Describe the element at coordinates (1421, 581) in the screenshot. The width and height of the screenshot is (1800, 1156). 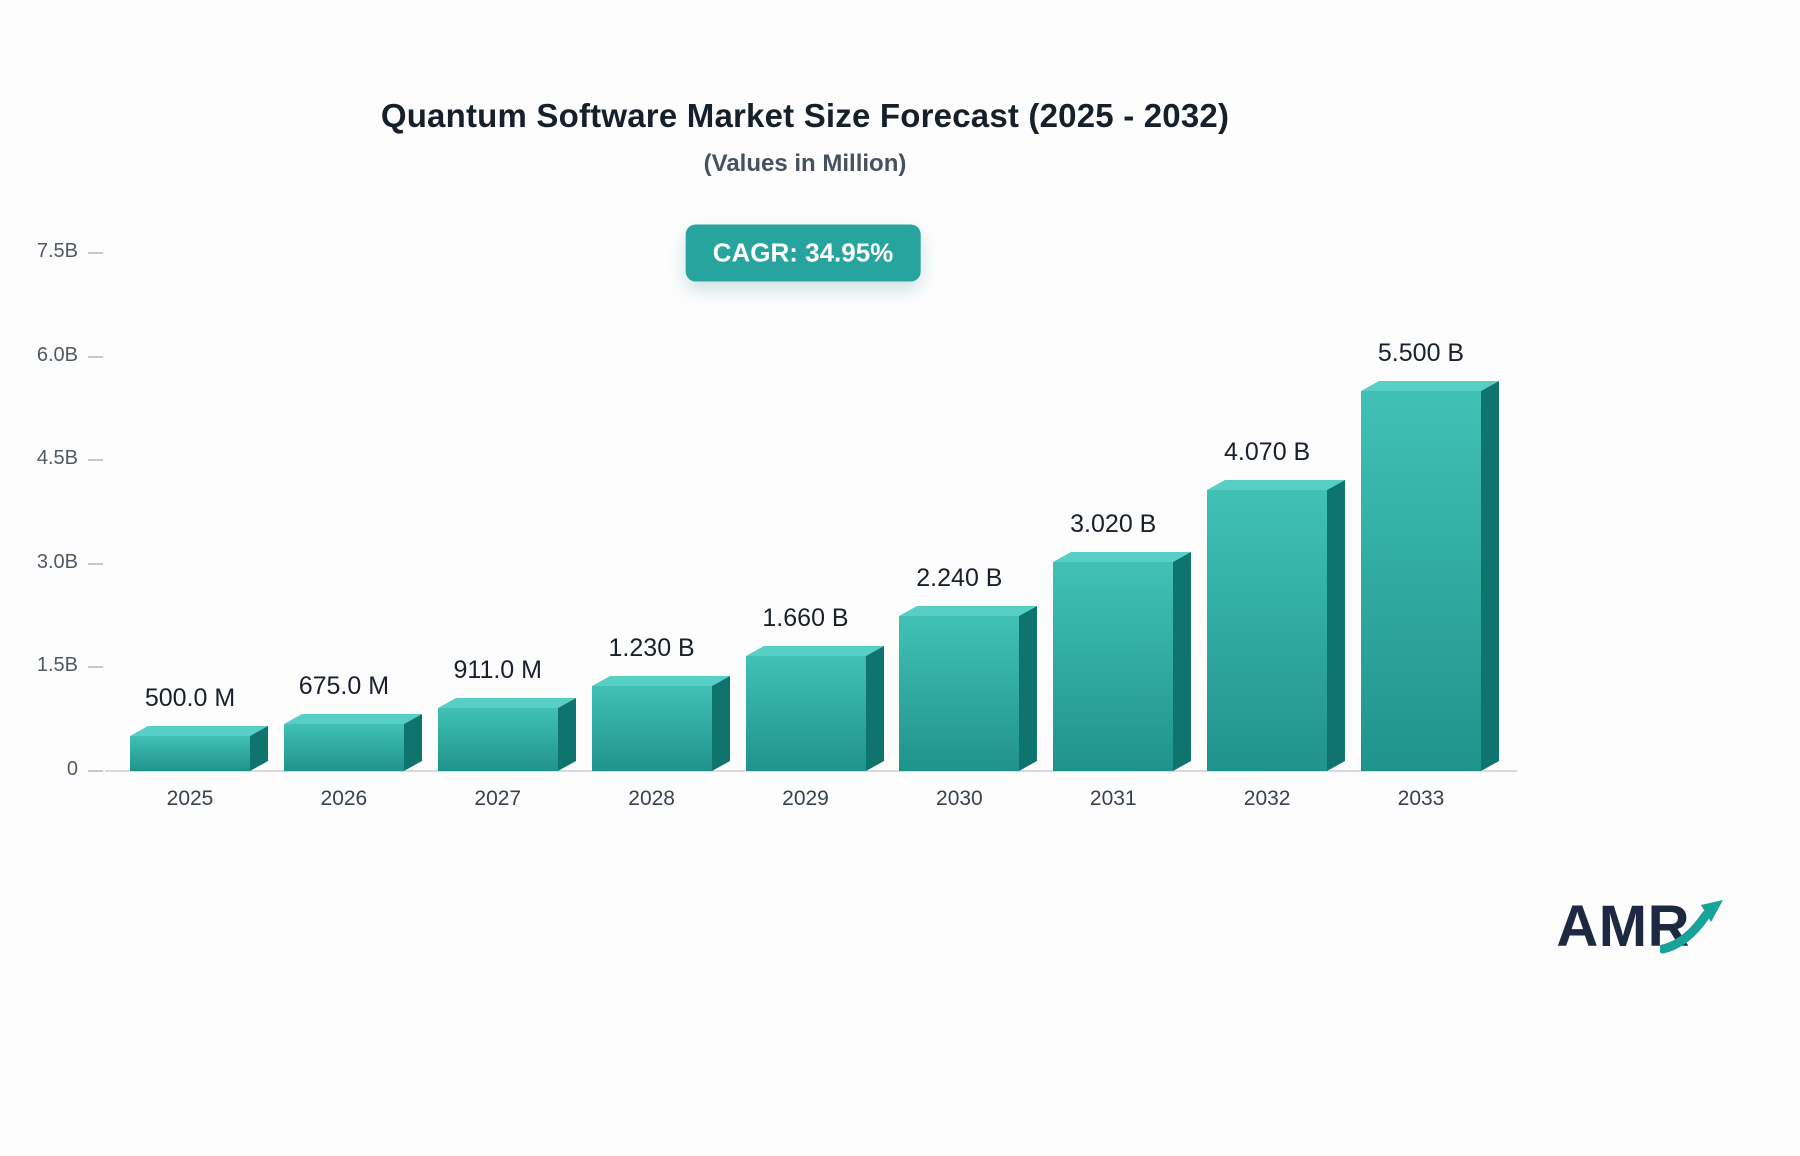
I see `bar-2033` at that location.